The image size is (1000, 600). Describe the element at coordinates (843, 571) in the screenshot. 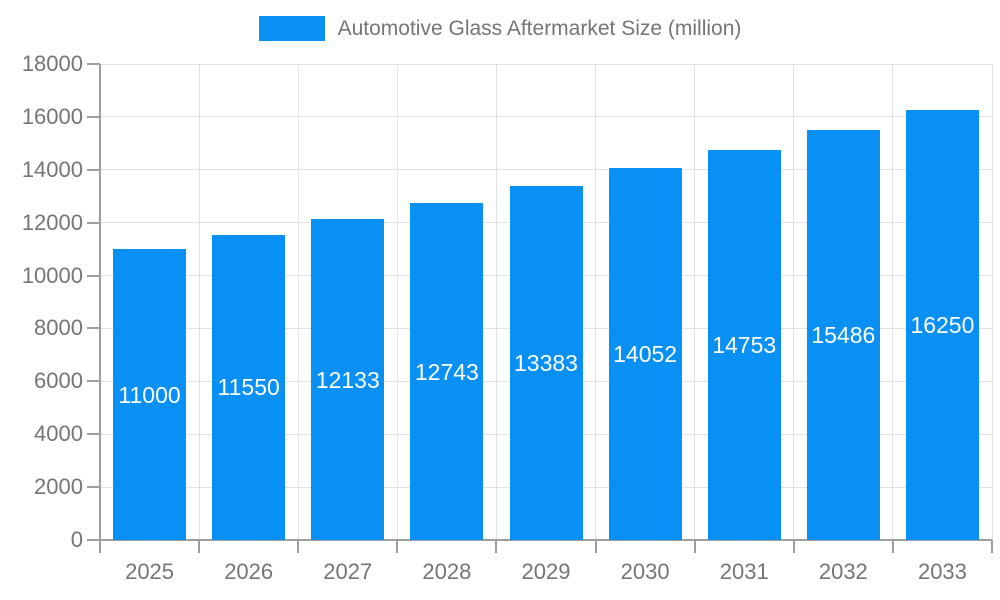

I see `x-axis-tick-label: 2032` at that location.